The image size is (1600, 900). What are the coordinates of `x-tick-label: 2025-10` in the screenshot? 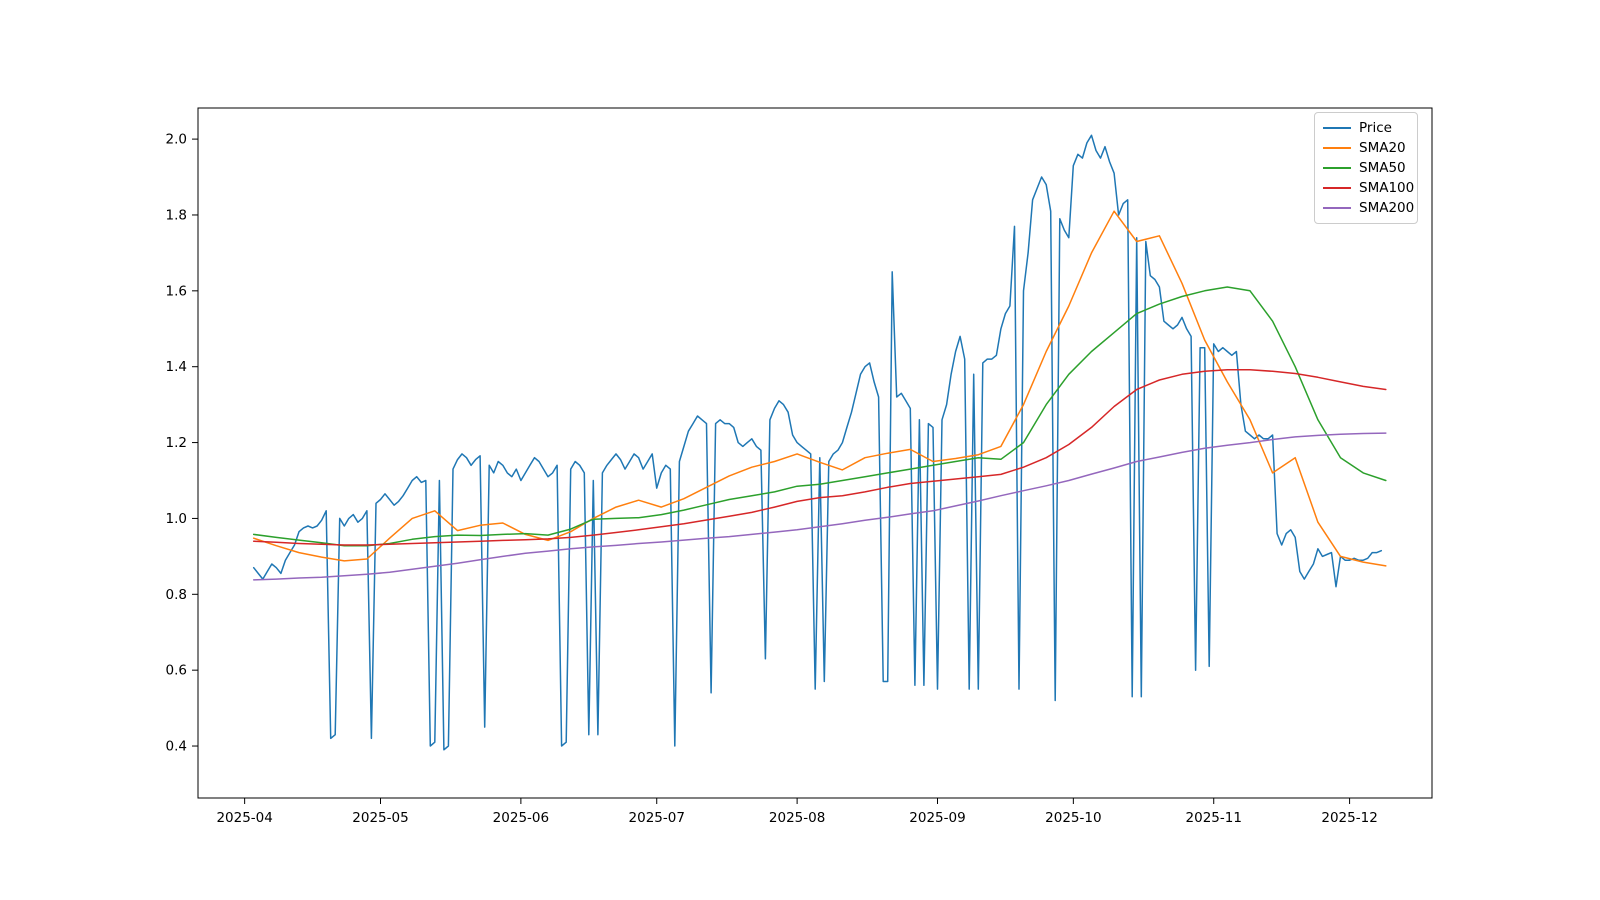 It's located at (1073, 818).